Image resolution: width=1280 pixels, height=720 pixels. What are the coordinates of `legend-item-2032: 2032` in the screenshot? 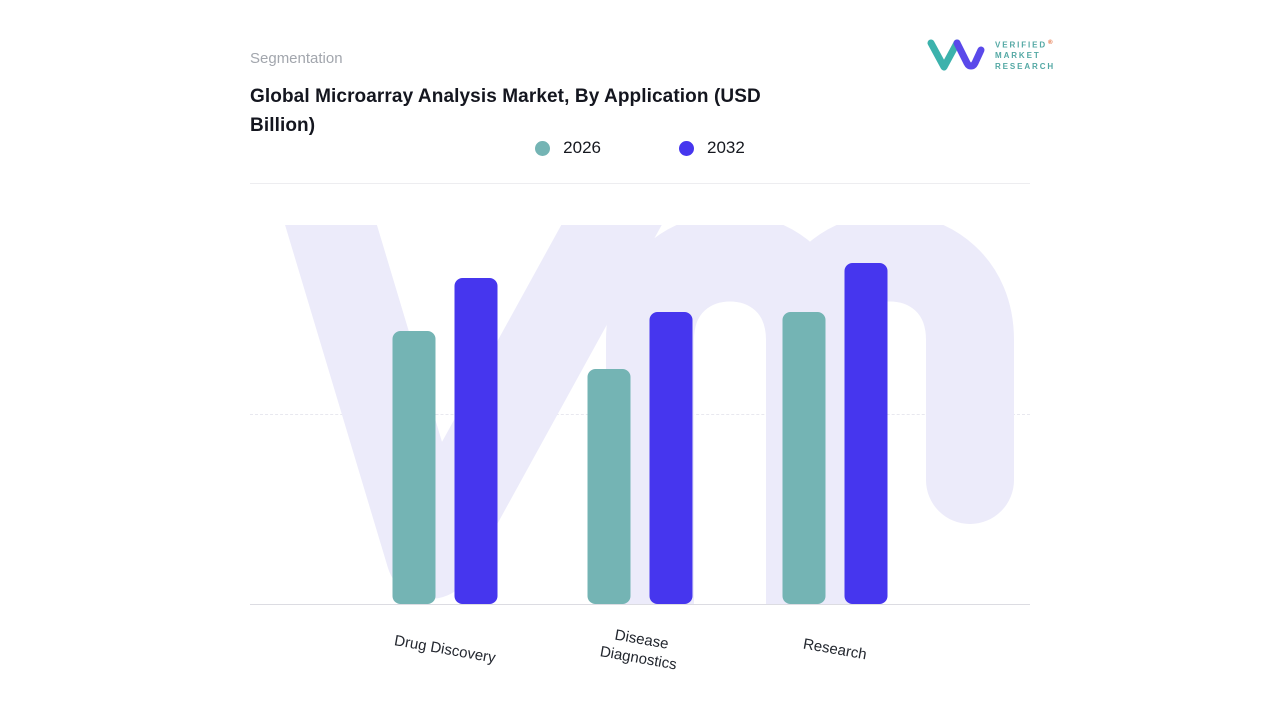 It's located at (712, 148).